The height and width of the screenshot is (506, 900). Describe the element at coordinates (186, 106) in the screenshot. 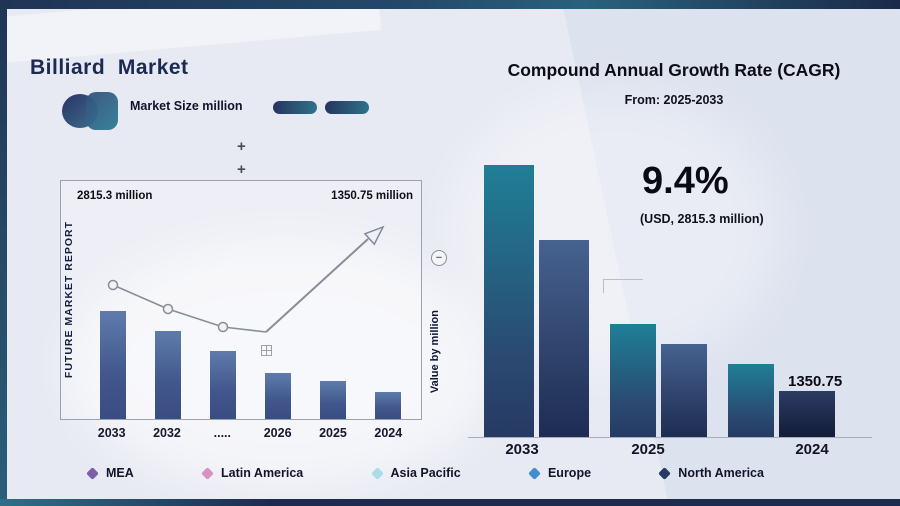

I see `market-size-legend-label: Market Size million` at that location.